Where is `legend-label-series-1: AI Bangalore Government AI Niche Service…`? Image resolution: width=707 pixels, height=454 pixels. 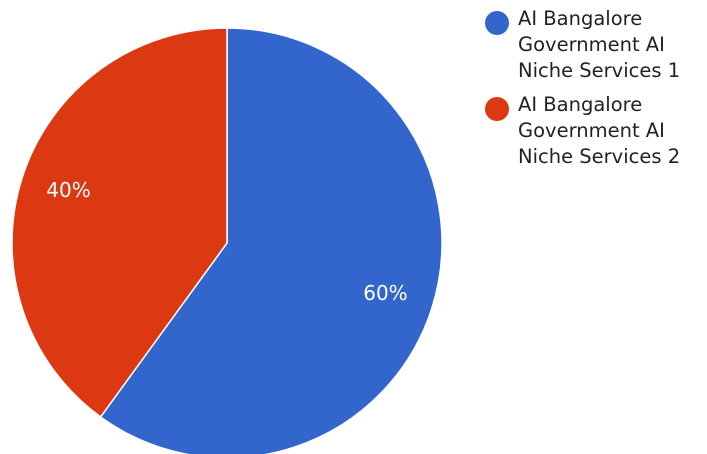
legend-label-series-1: AI Bangalore Government AI Niche Service… is located at coordinates (599, 44).